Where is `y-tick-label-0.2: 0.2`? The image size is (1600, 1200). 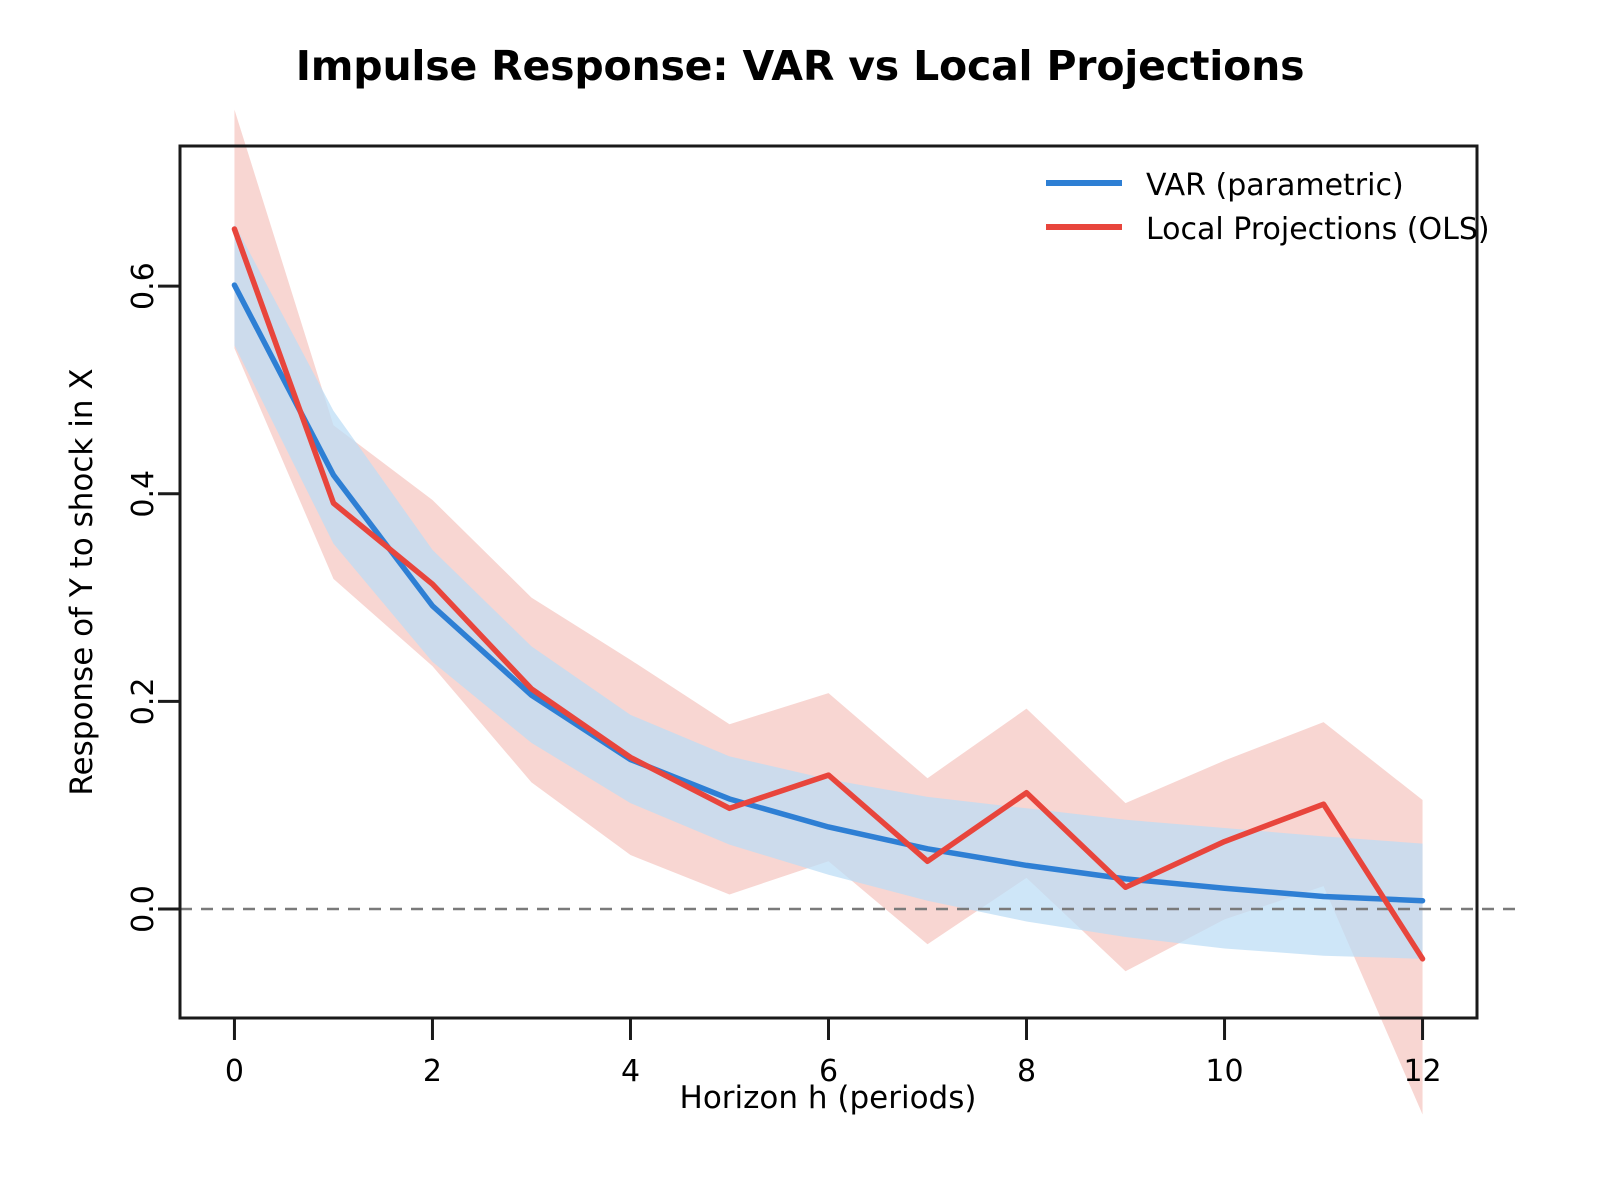
y-tick-label-0.2: 0.2 is located at coordinates (143, 702).